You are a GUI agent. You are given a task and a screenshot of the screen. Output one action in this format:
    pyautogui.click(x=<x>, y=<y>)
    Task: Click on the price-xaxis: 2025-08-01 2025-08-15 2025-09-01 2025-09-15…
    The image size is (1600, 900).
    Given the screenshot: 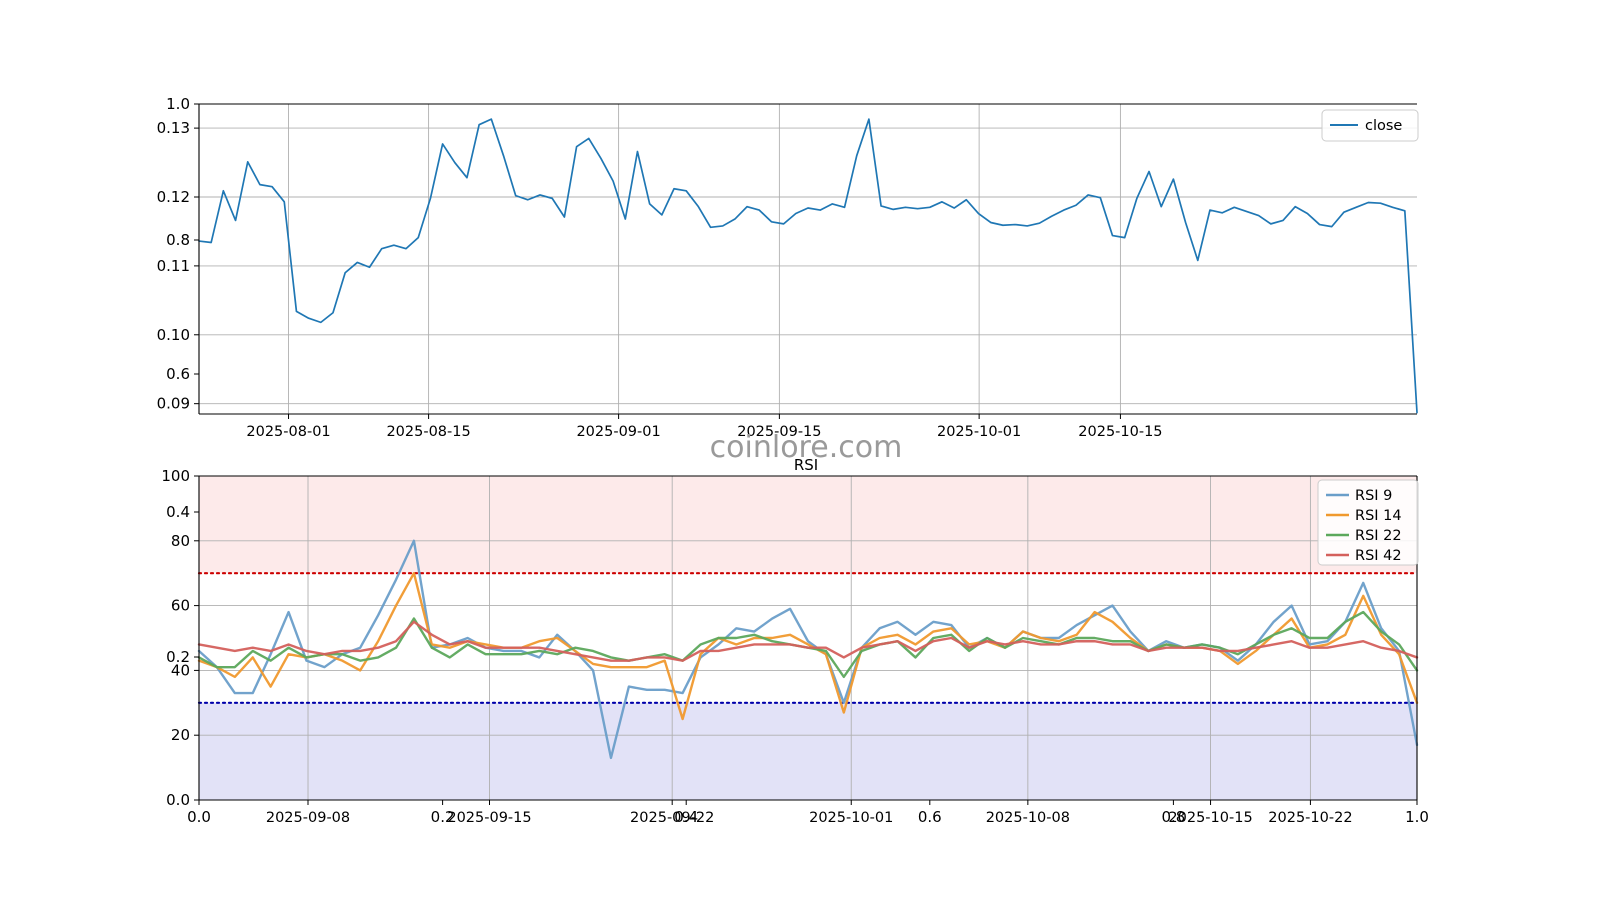 What is the action you would take?
    pyautogui.click(x=704, y=427)
    